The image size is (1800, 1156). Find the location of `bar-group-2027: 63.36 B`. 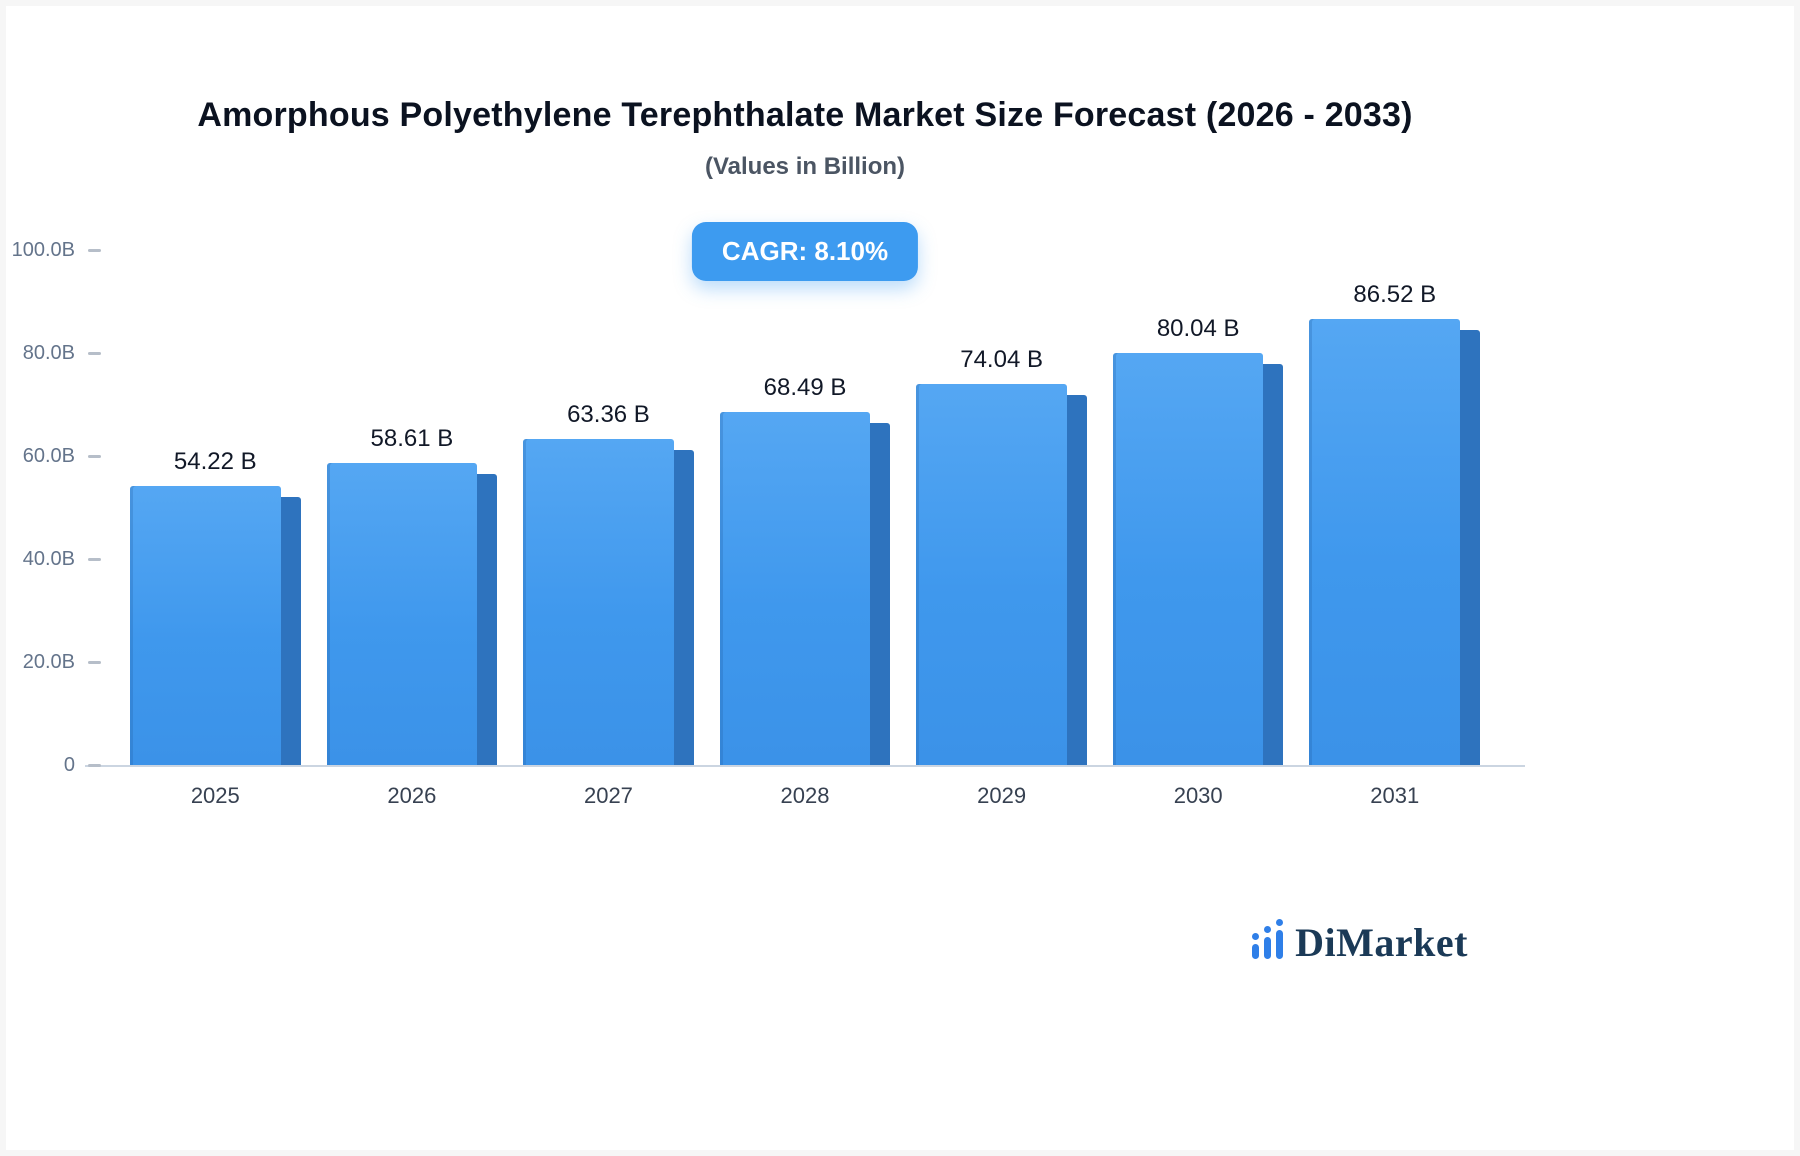

bar-group-2027: 63.36 B is located at coordinates (608, 507).